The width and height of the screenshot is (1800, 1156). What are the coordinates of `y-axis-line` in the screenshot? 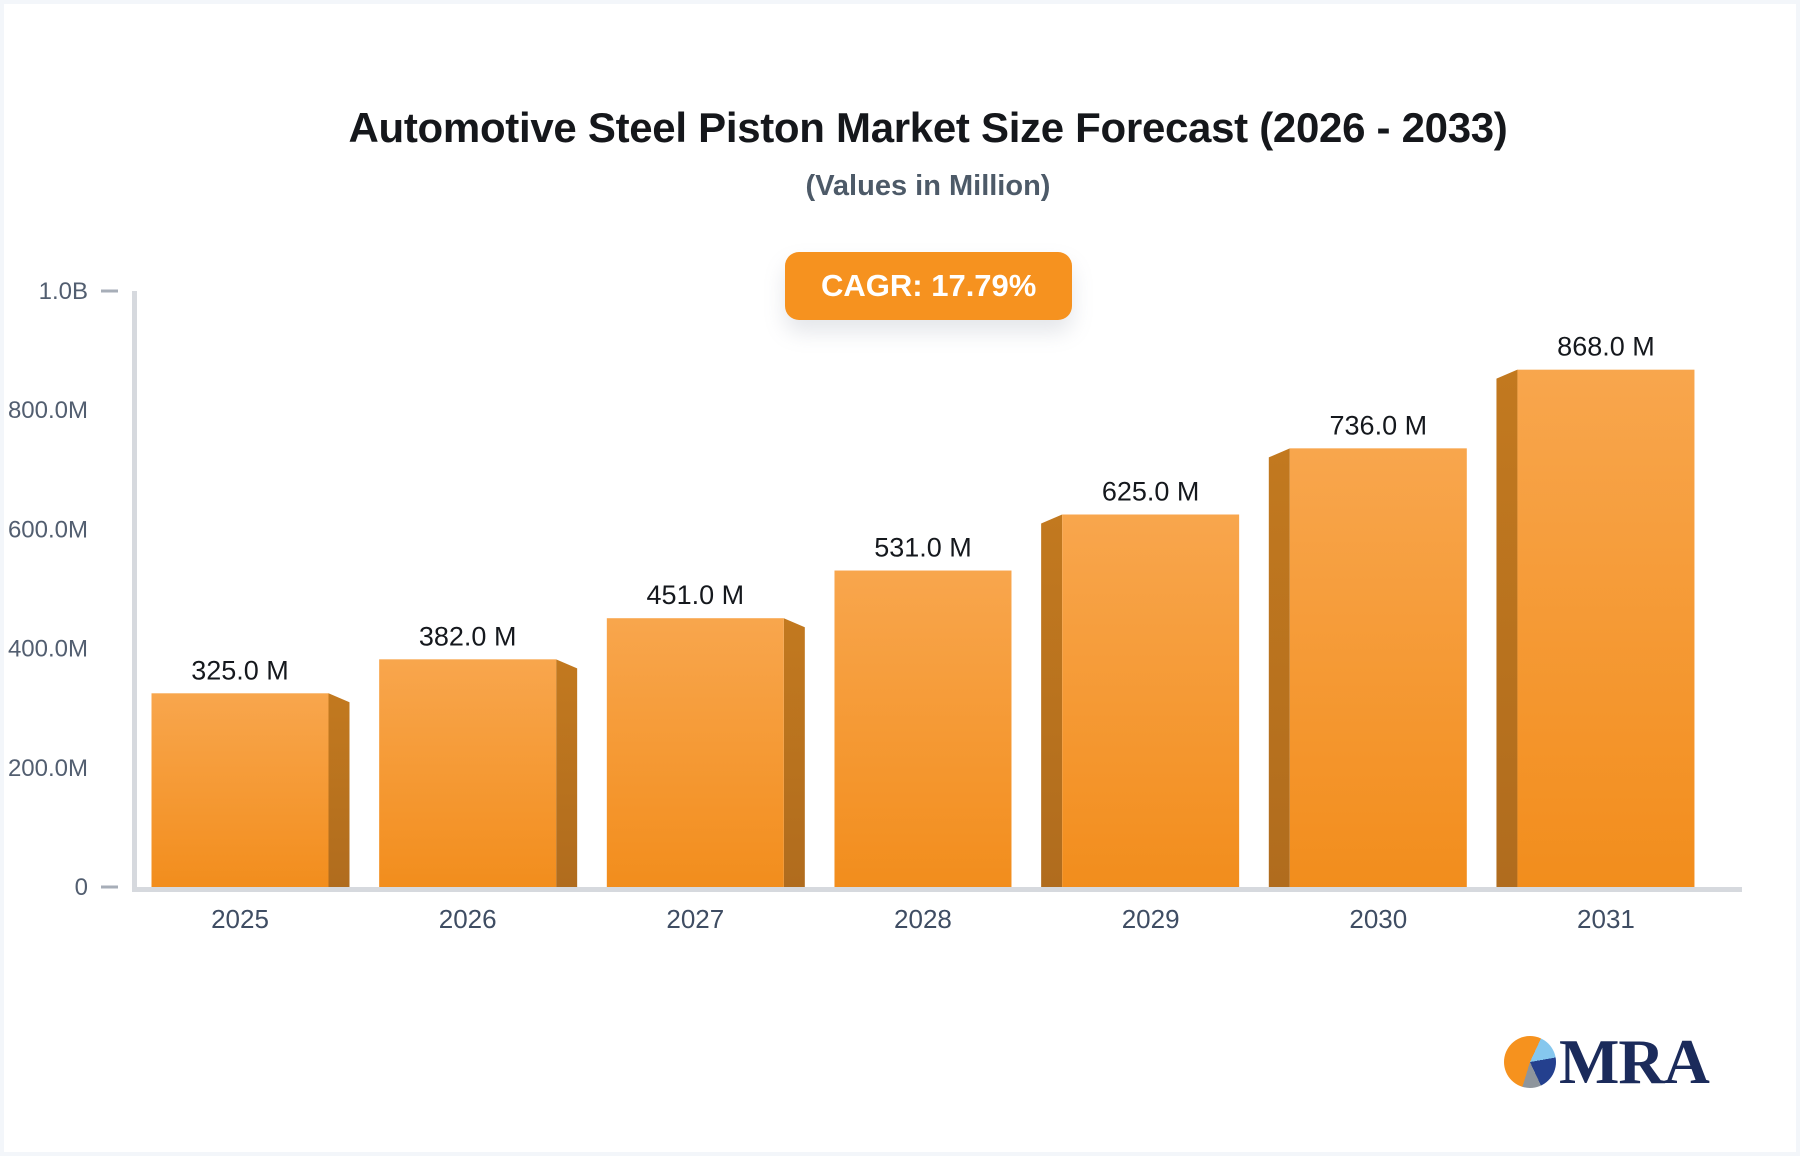 It's located at (134, 591).